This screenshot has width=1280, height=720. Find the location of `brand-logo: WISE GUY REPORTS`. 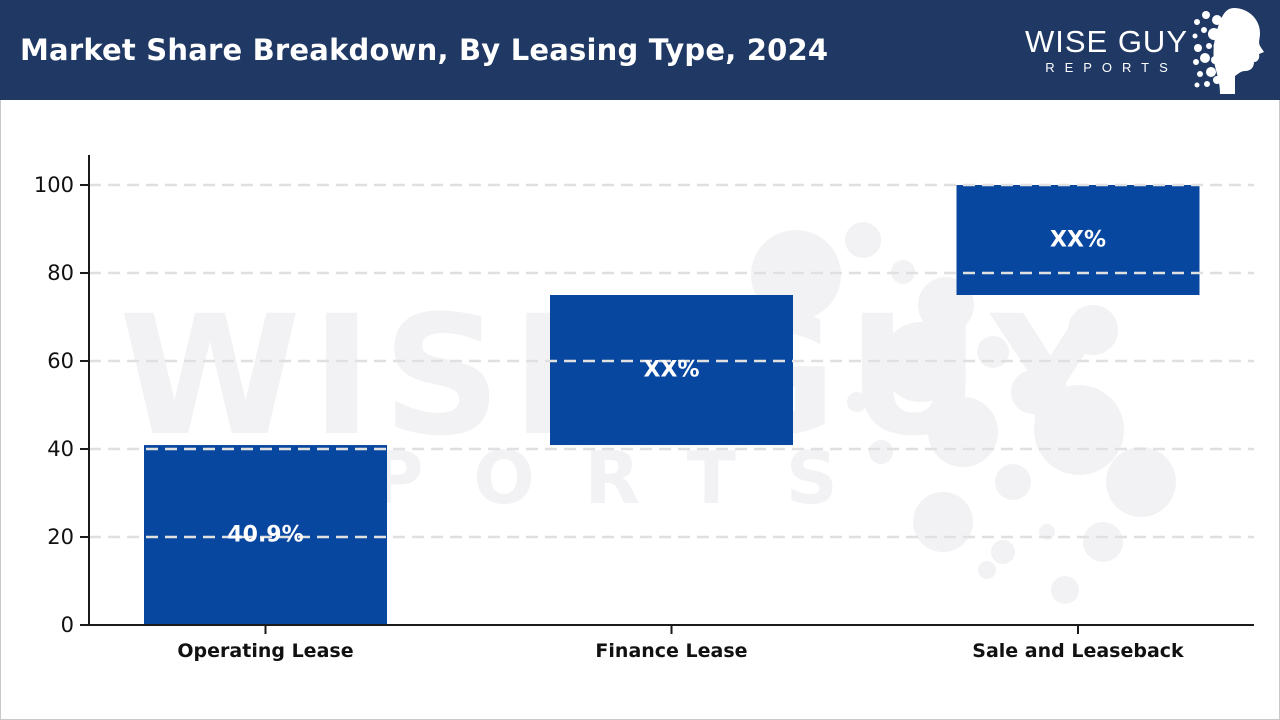

brand-logo: WISE GUY REPORTS is located at coordinates (1145, 50).